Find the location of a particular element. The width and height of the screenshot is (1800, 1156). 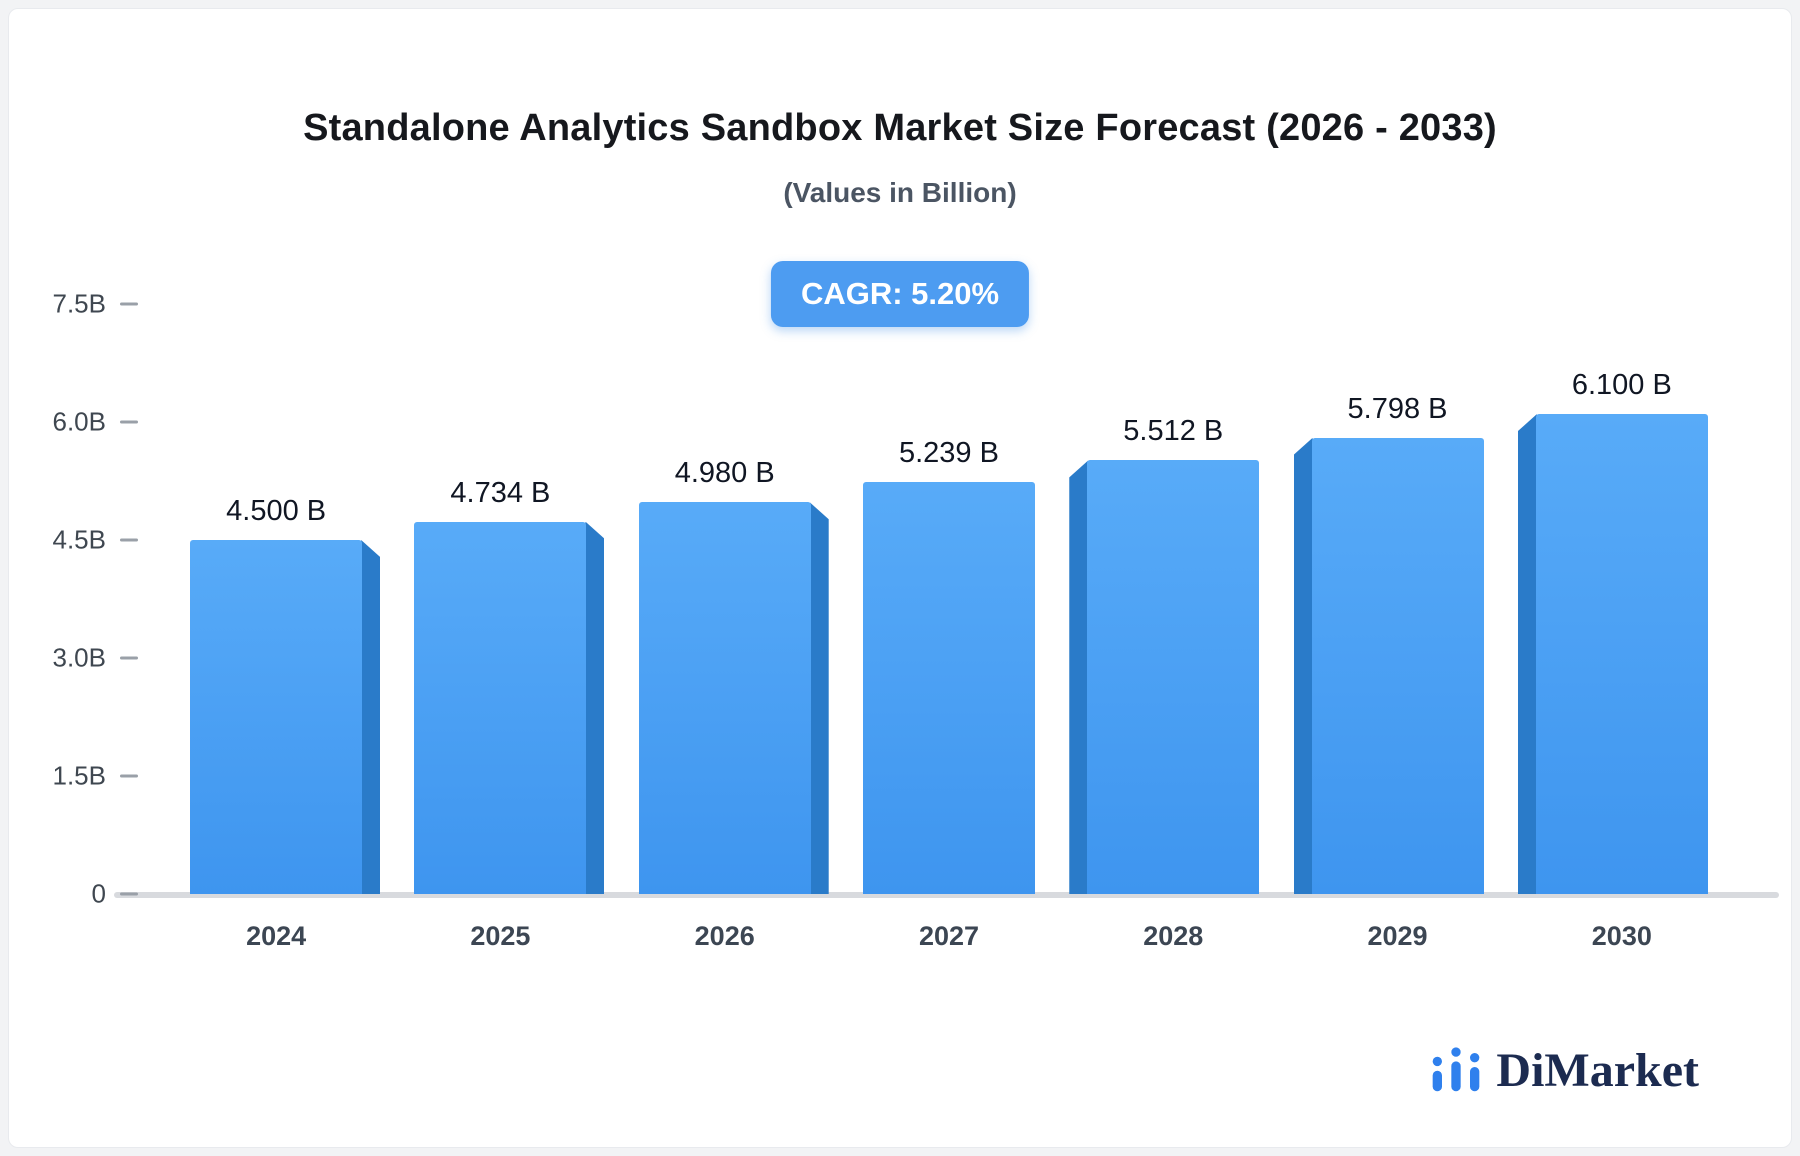

bar-value-label: 5.239 B is located at coordinates (948, 452).